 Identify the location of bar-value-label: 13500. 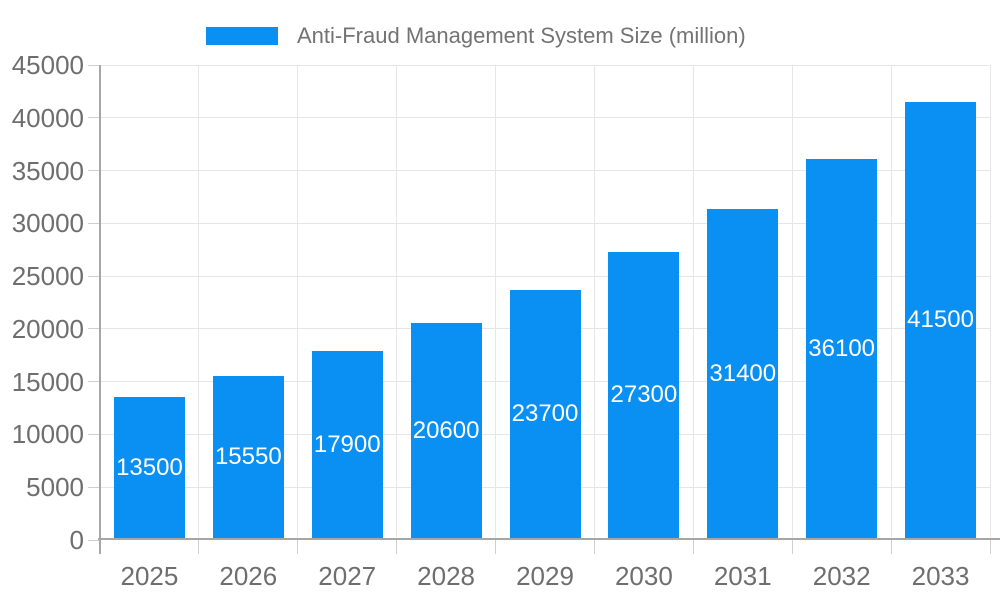
(149, 467).